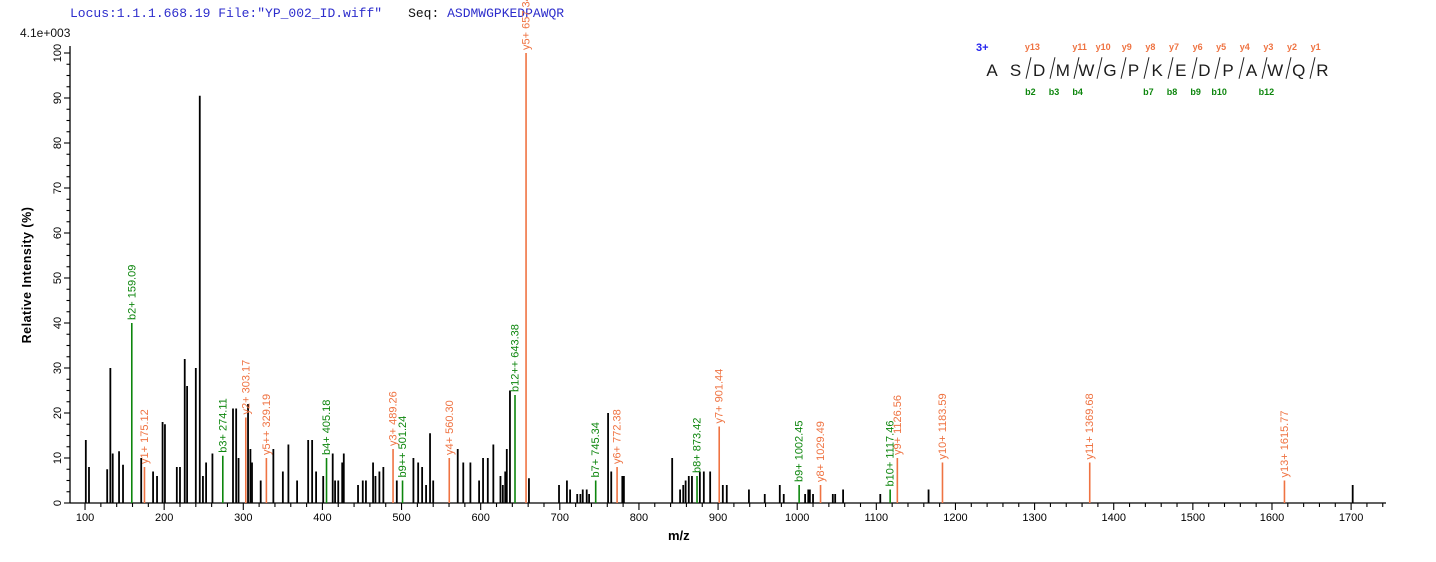 This screenshot has height=562, width=1436. What do you see at coordinates (243, 518) in the screenshot?
I see `x-tick-label: 300` at bounding box center [243, 518].